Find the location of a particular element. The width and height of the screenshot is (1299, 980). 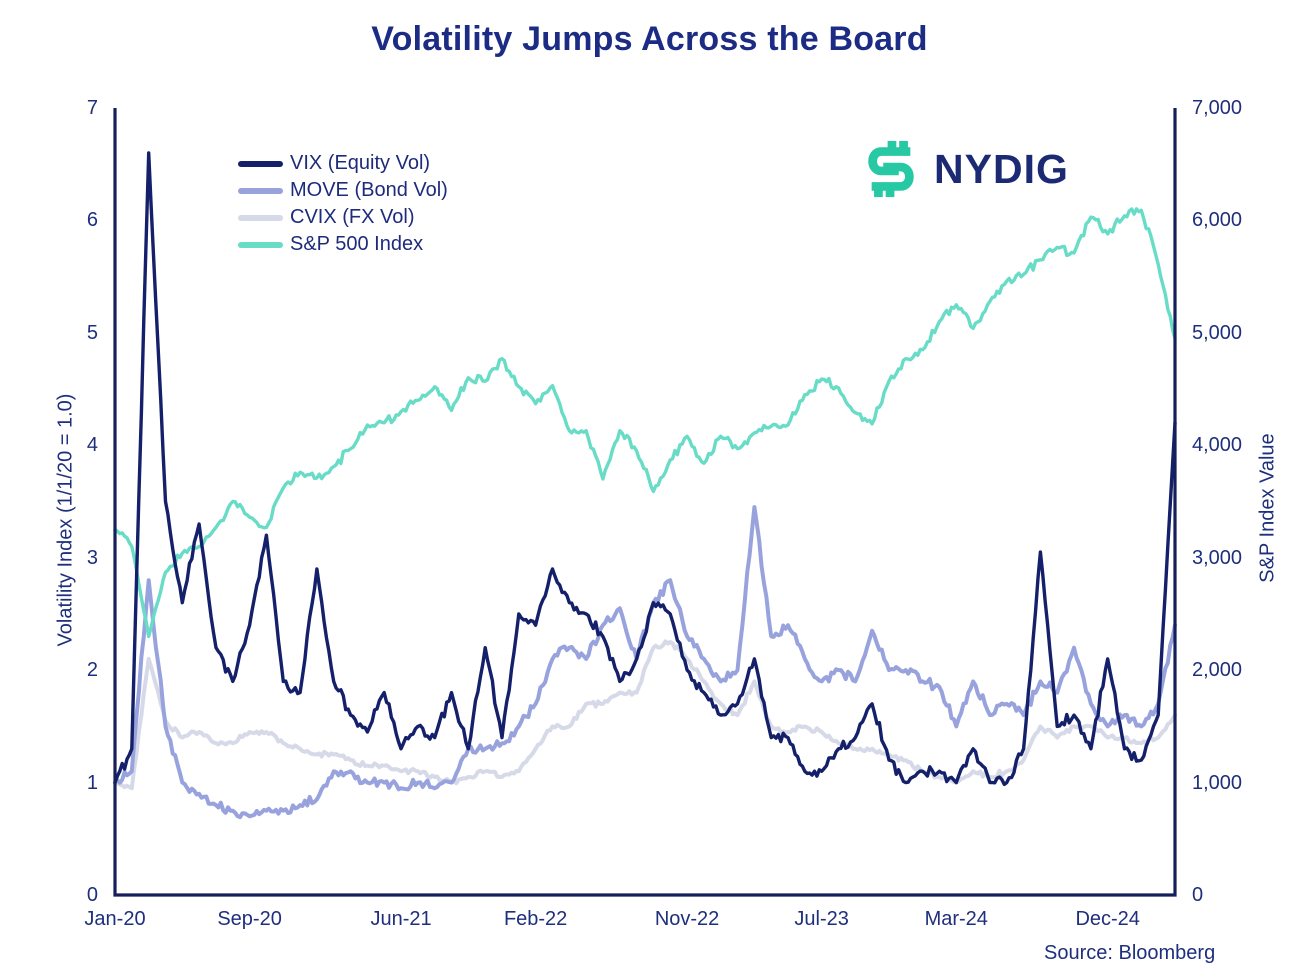

left-axis-tick-label: 6 is located at coordinates (92, 220).